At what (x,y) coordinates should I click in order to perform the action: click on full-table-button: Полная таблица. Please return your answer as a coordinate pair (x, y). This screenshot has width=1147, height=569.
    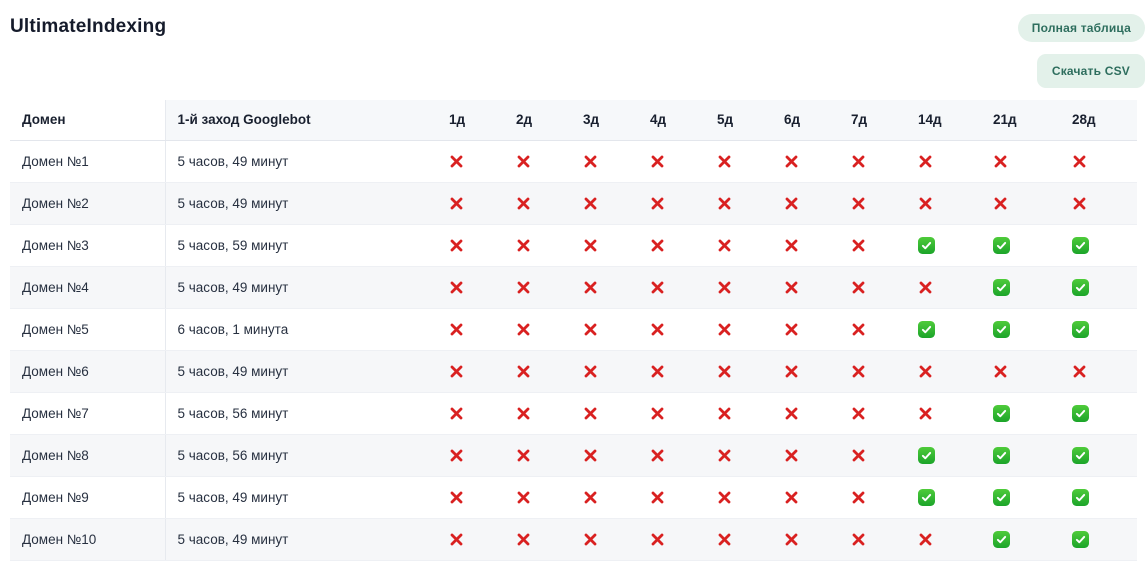
    Looking at the image, I should click on (1081, 28).